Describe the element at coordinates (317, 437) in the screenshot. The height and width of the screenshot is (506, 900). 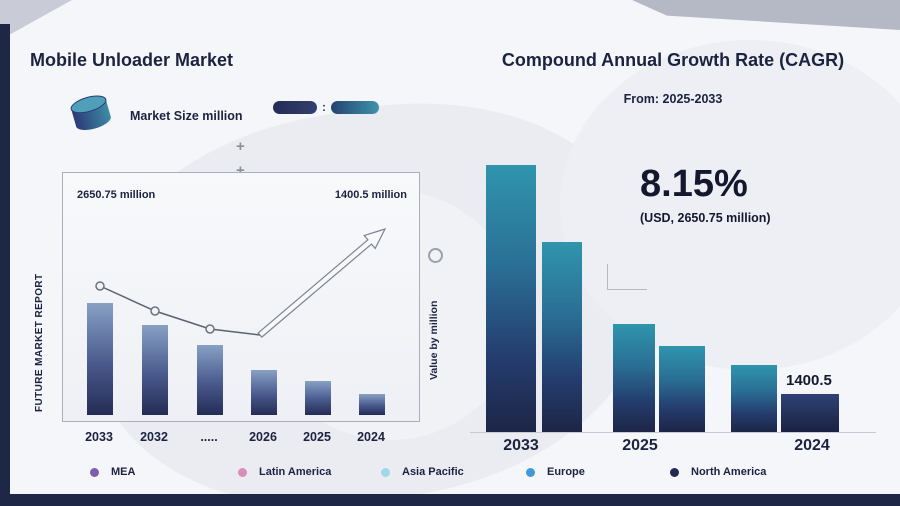
I see `left-xlabel-5: 2025` at that location.